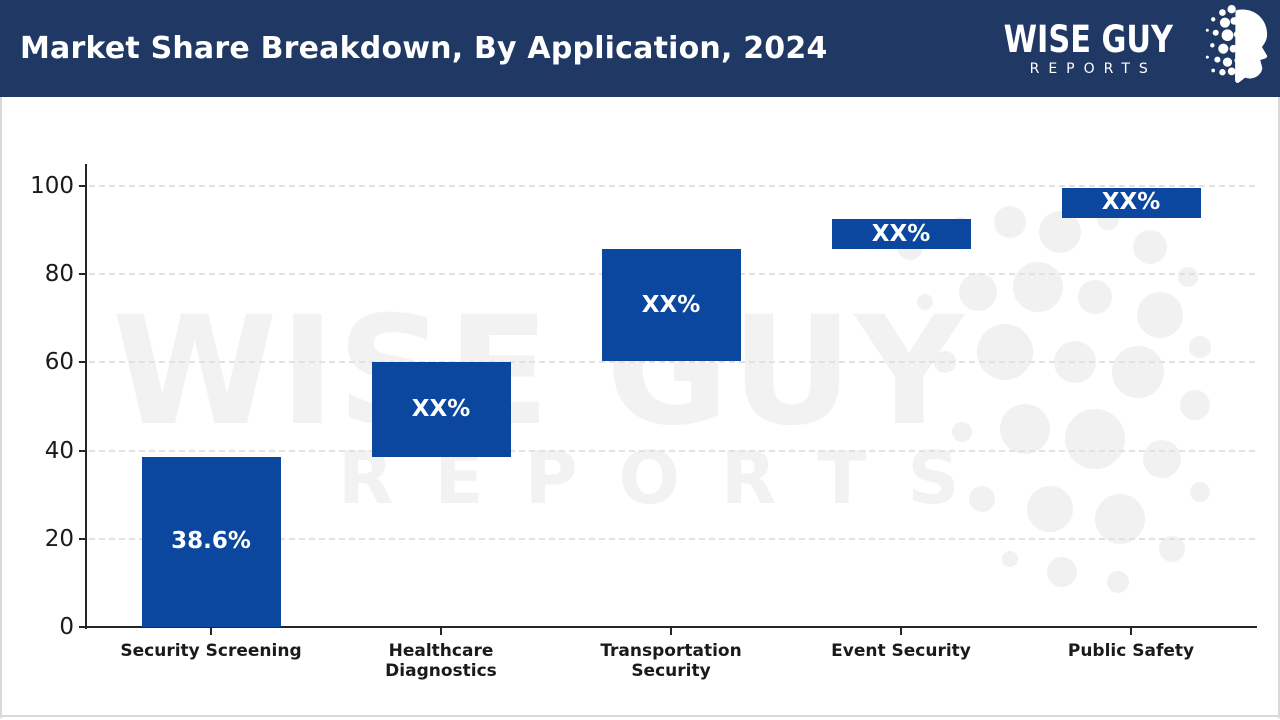 Image resolution: width=1280 pixels, height=720 pixels. I want to click on bar-transportation-security: XX%, so click(671, 305).